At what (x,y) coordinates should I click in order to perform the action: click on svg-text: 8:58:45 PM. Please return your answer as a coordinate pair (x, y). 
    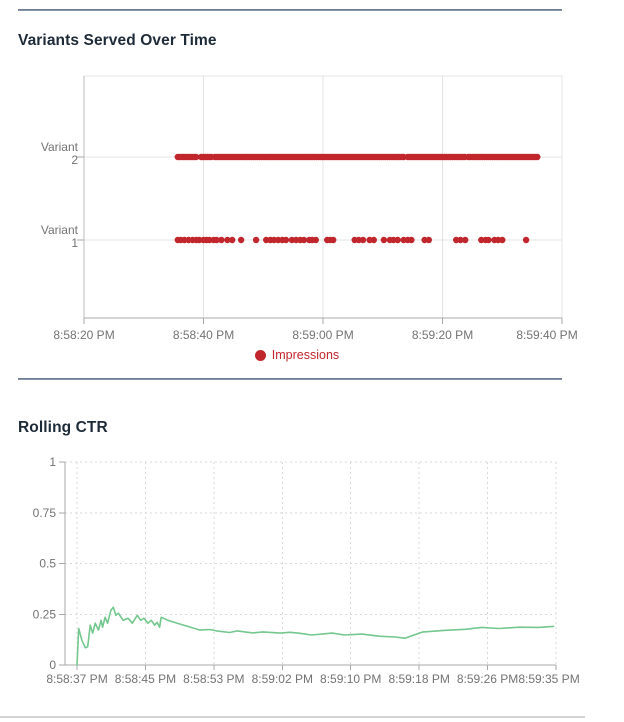
    Looking at the image, I should click on (145, 679).